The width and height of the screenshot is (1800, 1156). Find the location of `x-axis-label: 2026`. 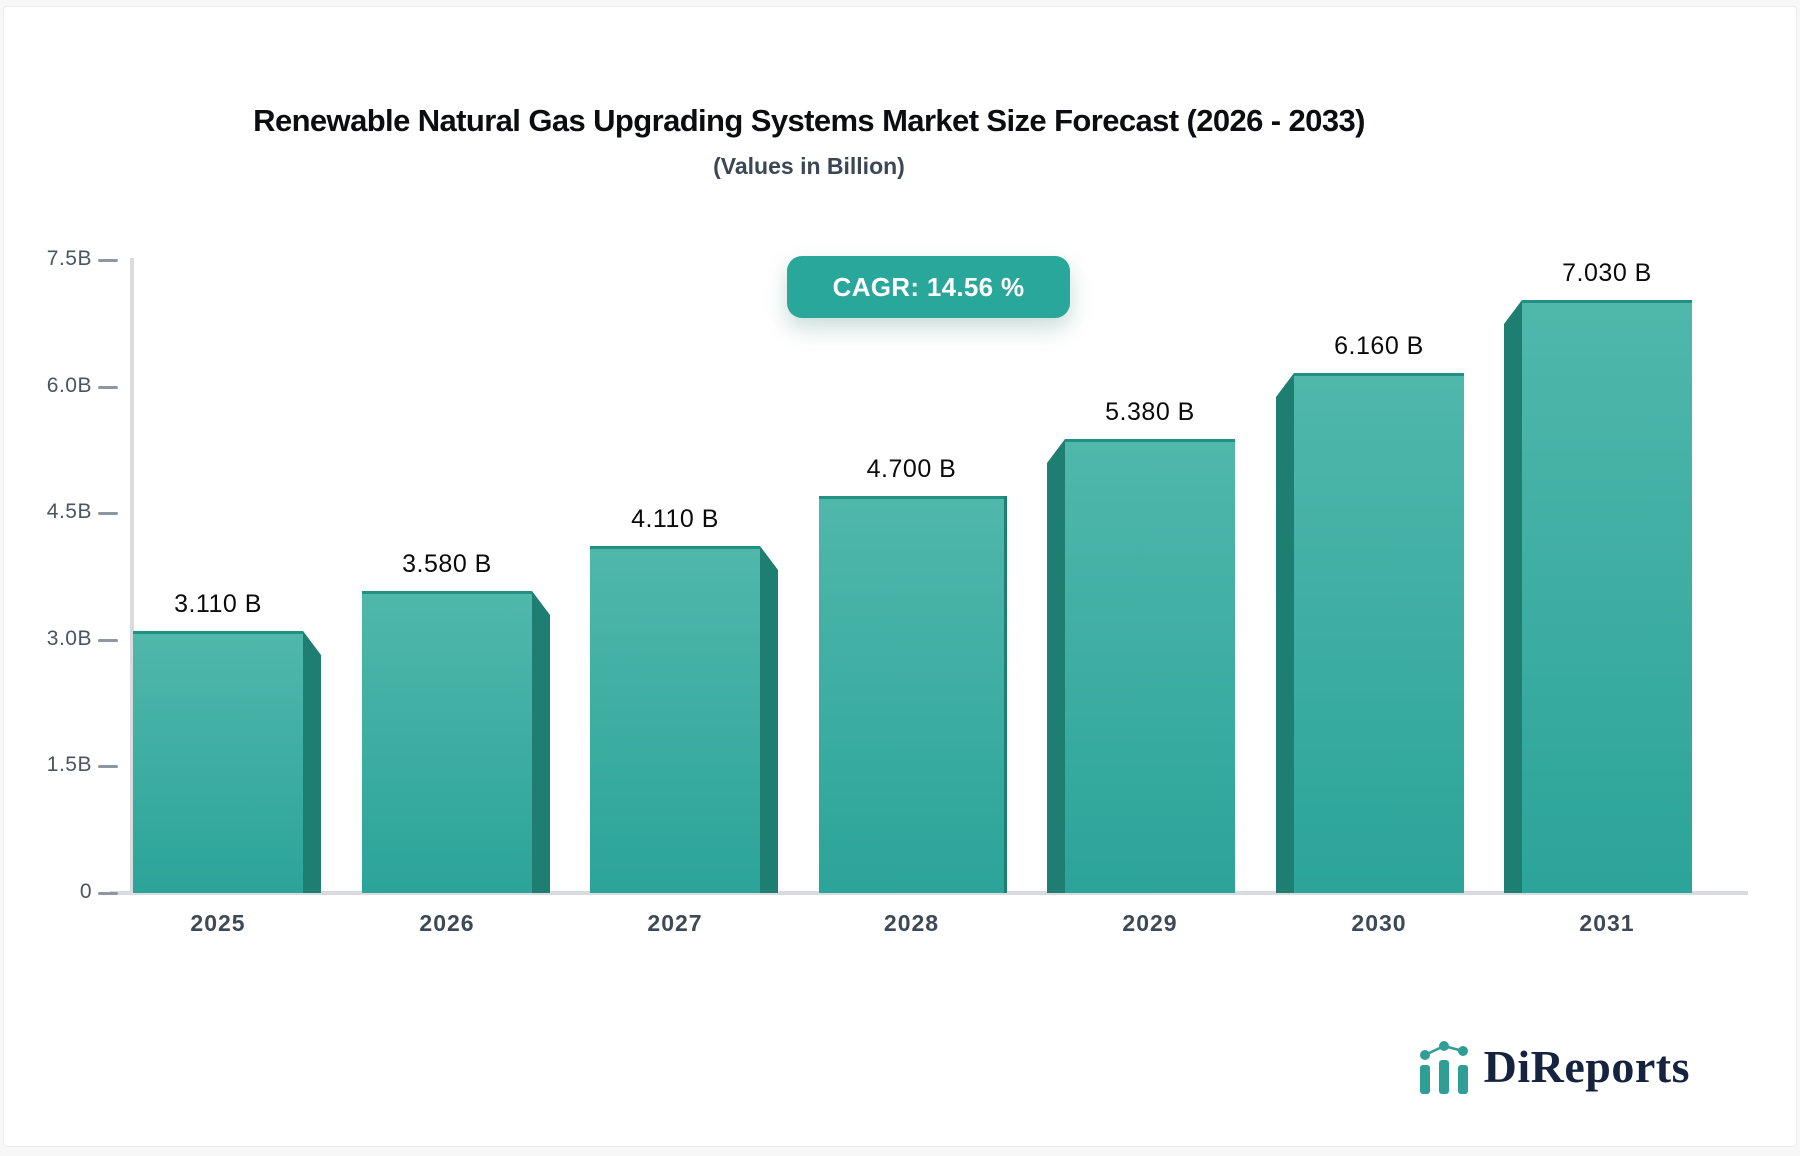

x-axis-label: 2026 is located at coordinates (447, 923).